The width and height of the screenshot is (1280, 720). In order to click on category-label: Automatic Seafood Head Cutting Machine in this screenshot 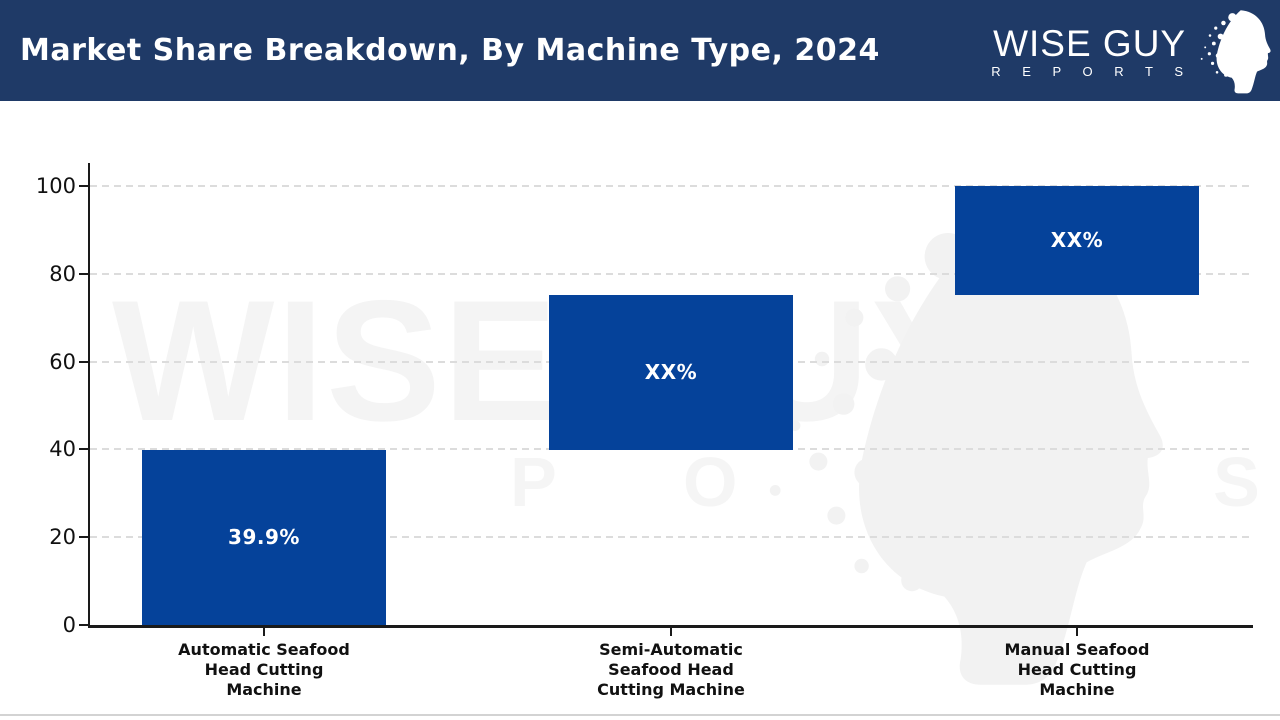, I will do `click(264, 670)`.